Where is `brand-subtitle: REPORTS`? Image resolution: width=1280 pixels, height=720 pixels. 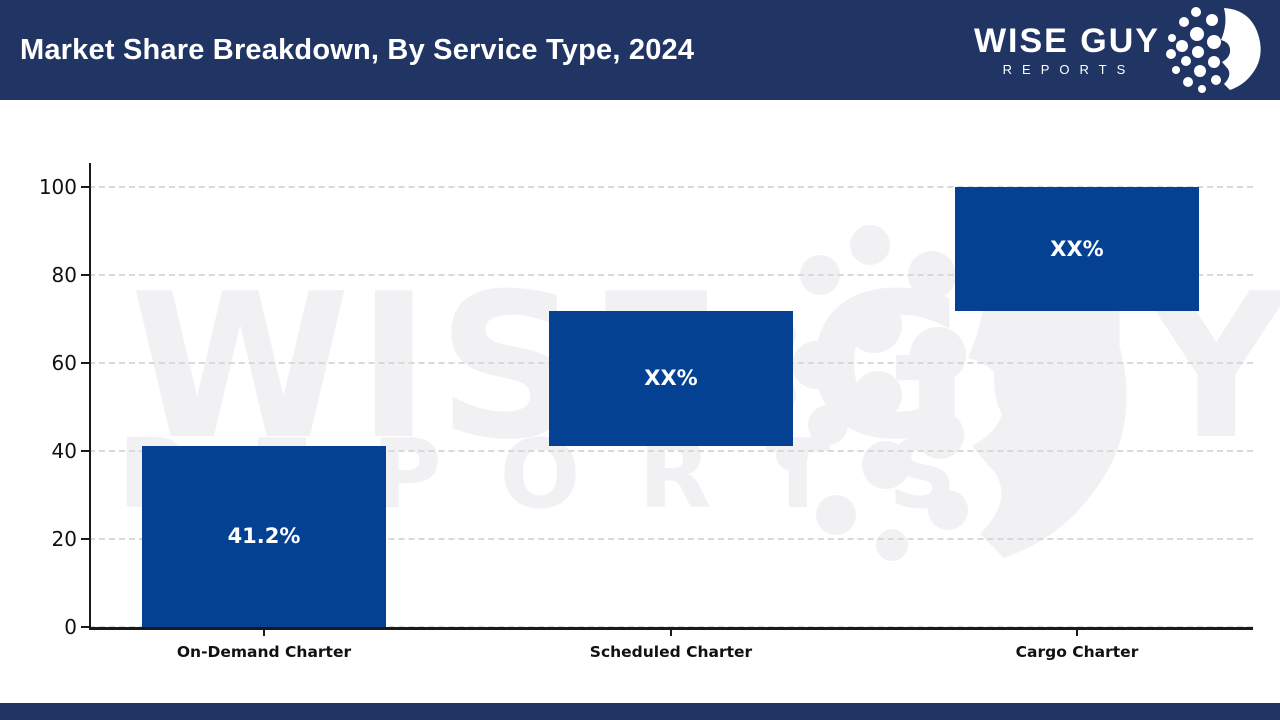 brand-subtitle: REPORTS is located at coordinates (1069, 69).